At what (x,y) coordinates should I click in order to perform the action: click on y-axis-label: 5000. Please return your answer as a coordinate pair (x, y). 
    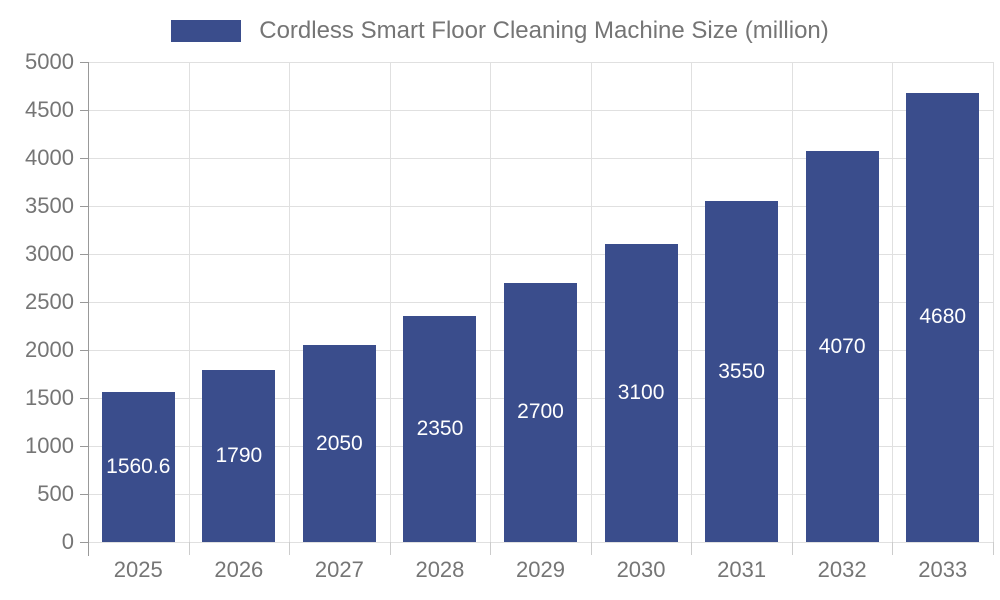
    Looking at the image, I should click on (49, 61).